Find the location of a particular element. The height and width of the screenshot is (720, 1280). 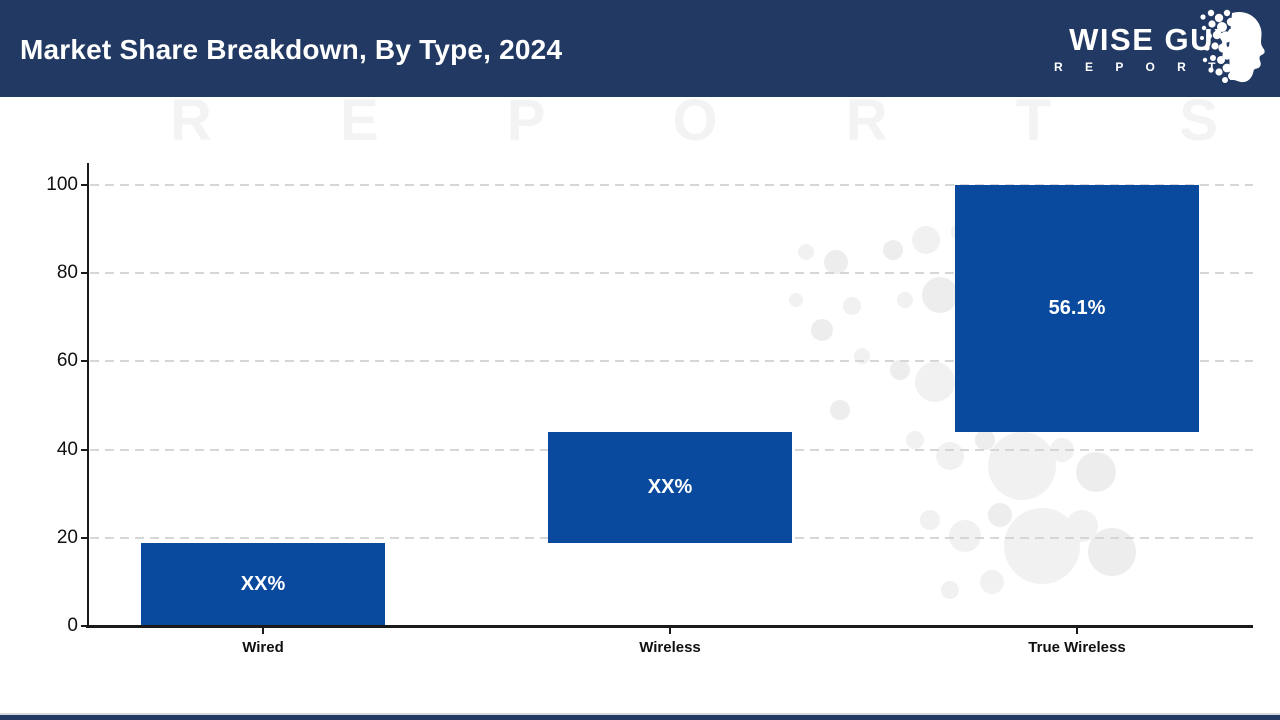

bar-wireless: XX% is located at coordinates (670, 487).